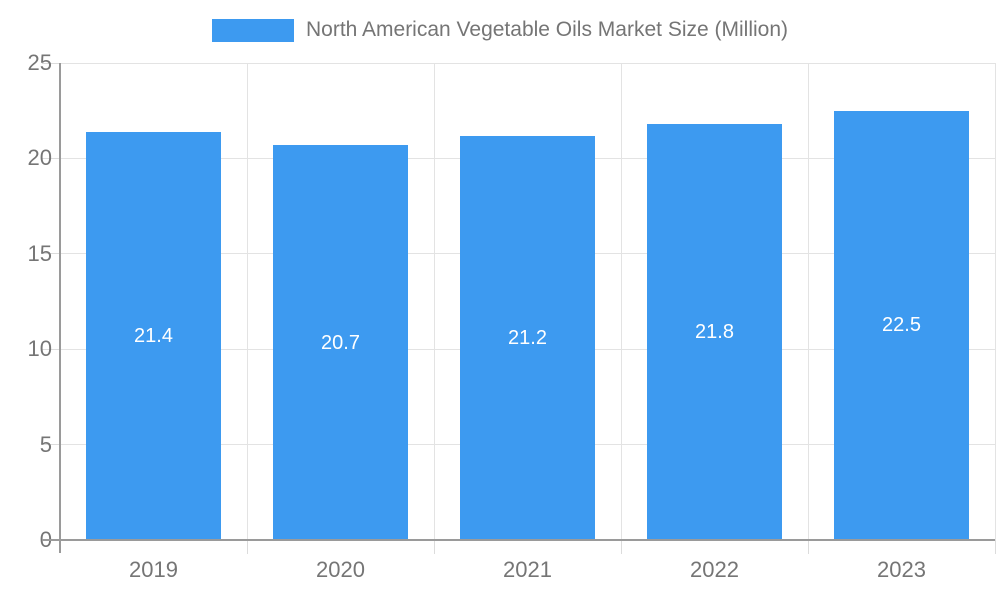  What do you see at coordinates (340, 569) in the screenshot?
I see `x-axis-tick-label: 2020` at bounding box center [340, 569].